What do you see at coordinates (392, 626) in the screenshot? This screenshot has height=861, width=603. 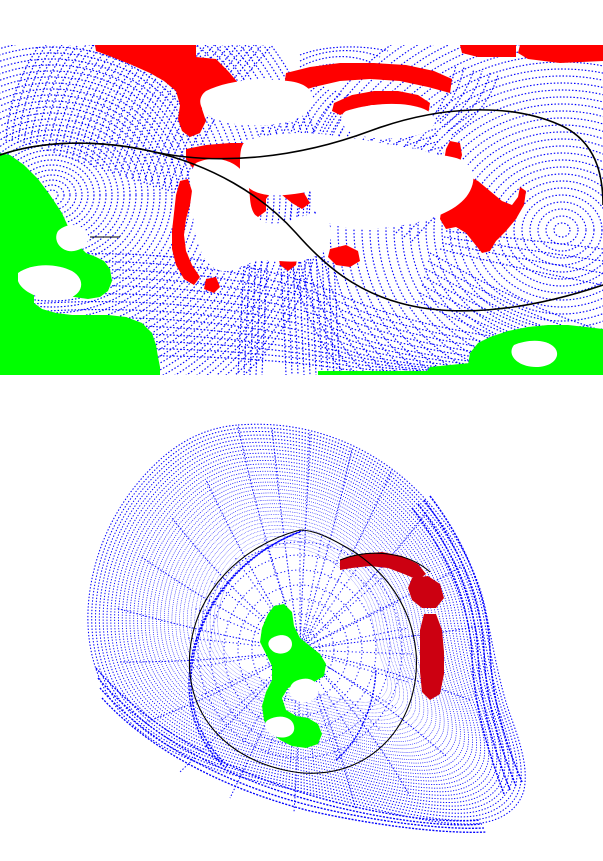 I see `region-red-arc-lower` at bounding box center [392, 626].